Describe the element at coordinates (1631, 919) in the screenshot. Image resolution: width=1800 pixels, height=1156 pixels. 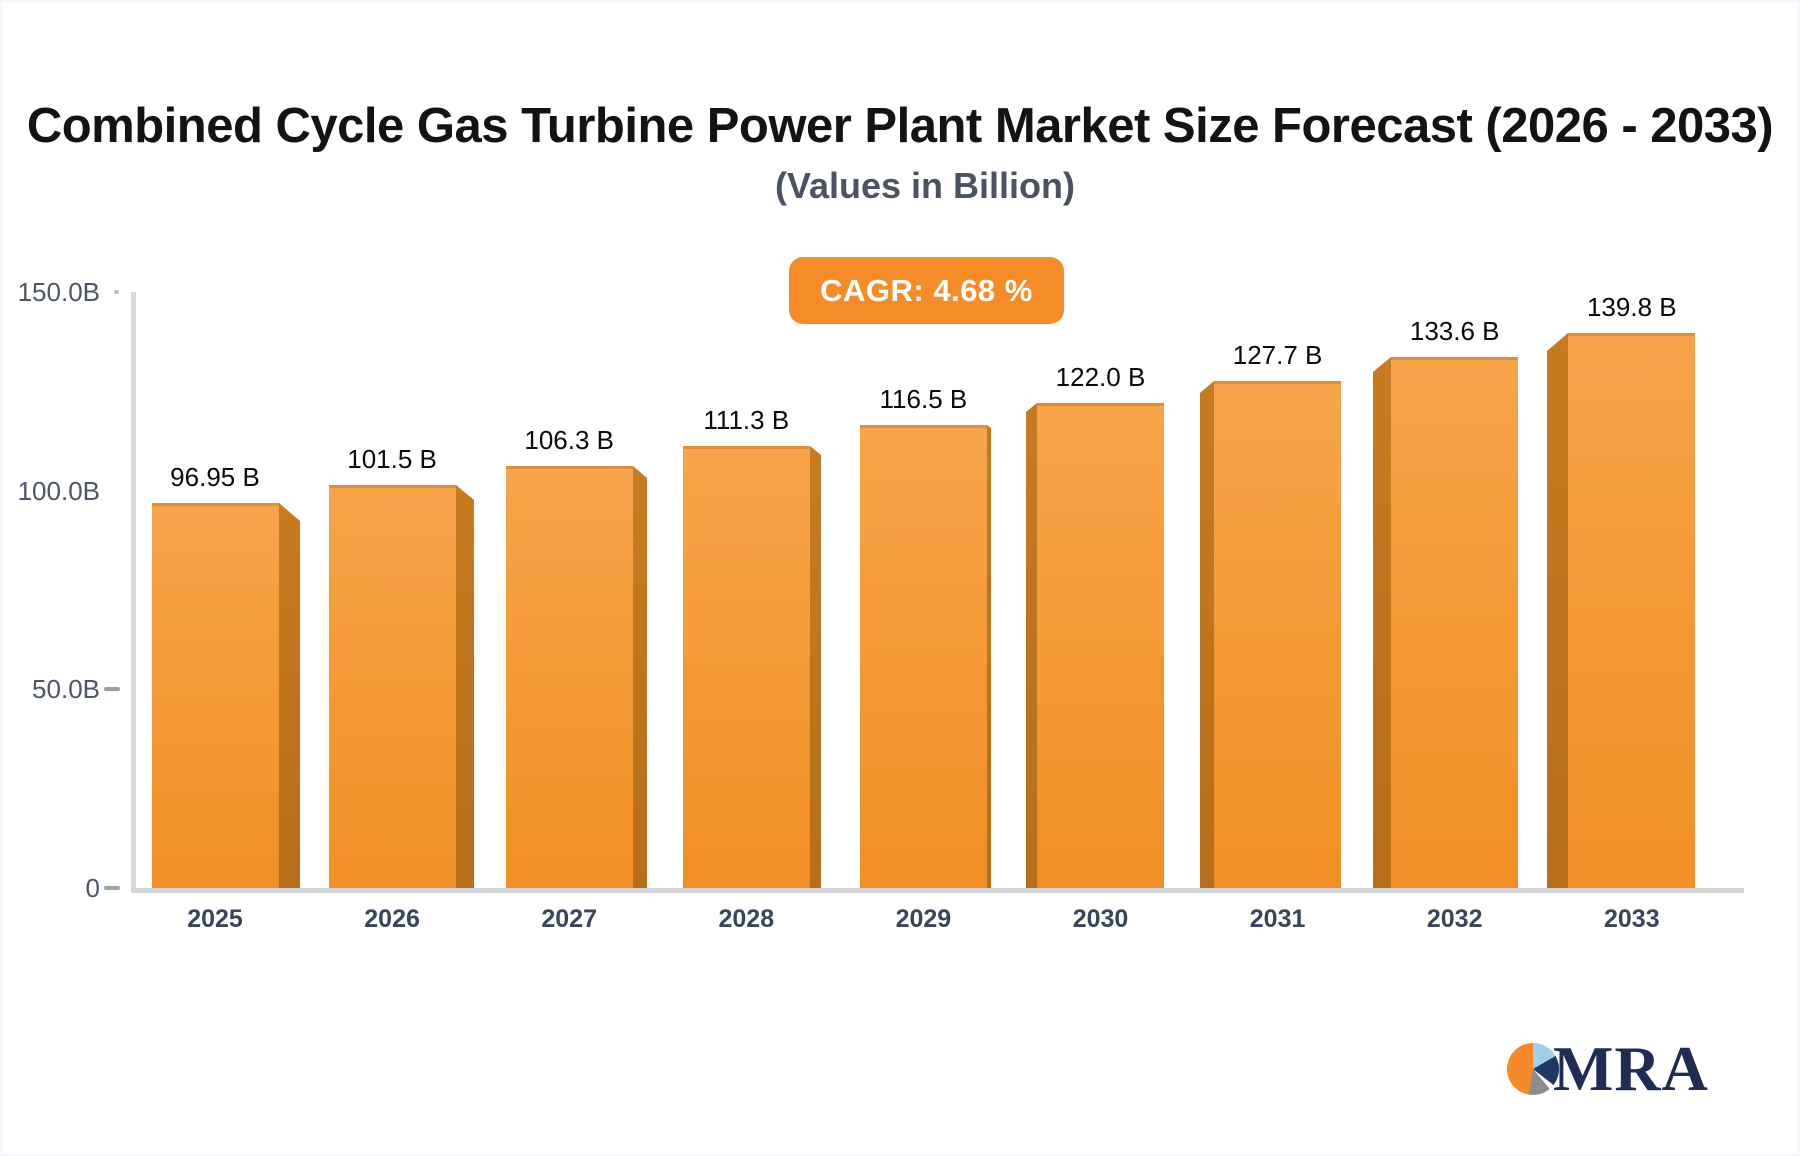
I see `x-tick-label: 2033` at that location.